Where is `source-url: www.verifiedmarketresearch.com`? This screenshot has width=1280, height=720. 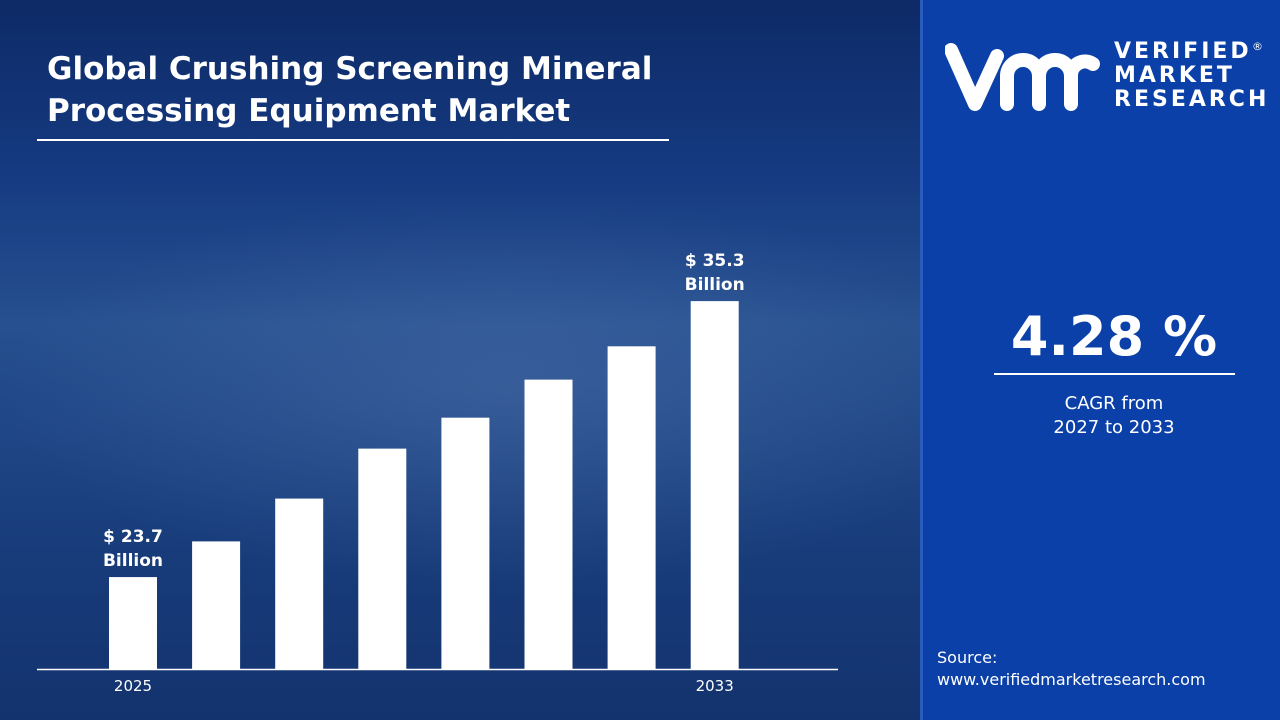
source-url: www.verifiedmarketresearch.com is located at coordinates (1071, 679).